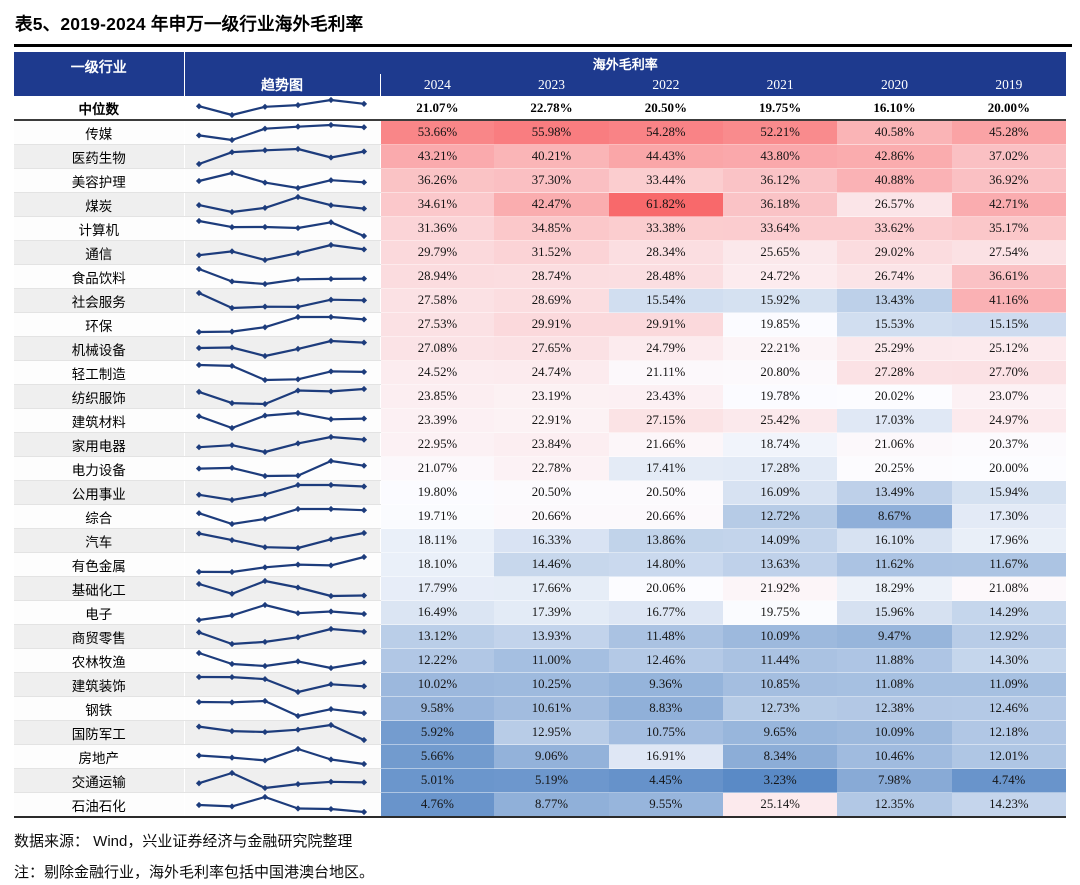 This screenshot has width=1080, height=885. I want to click on margin-value-cell: 27.08%, so click(437, 348).